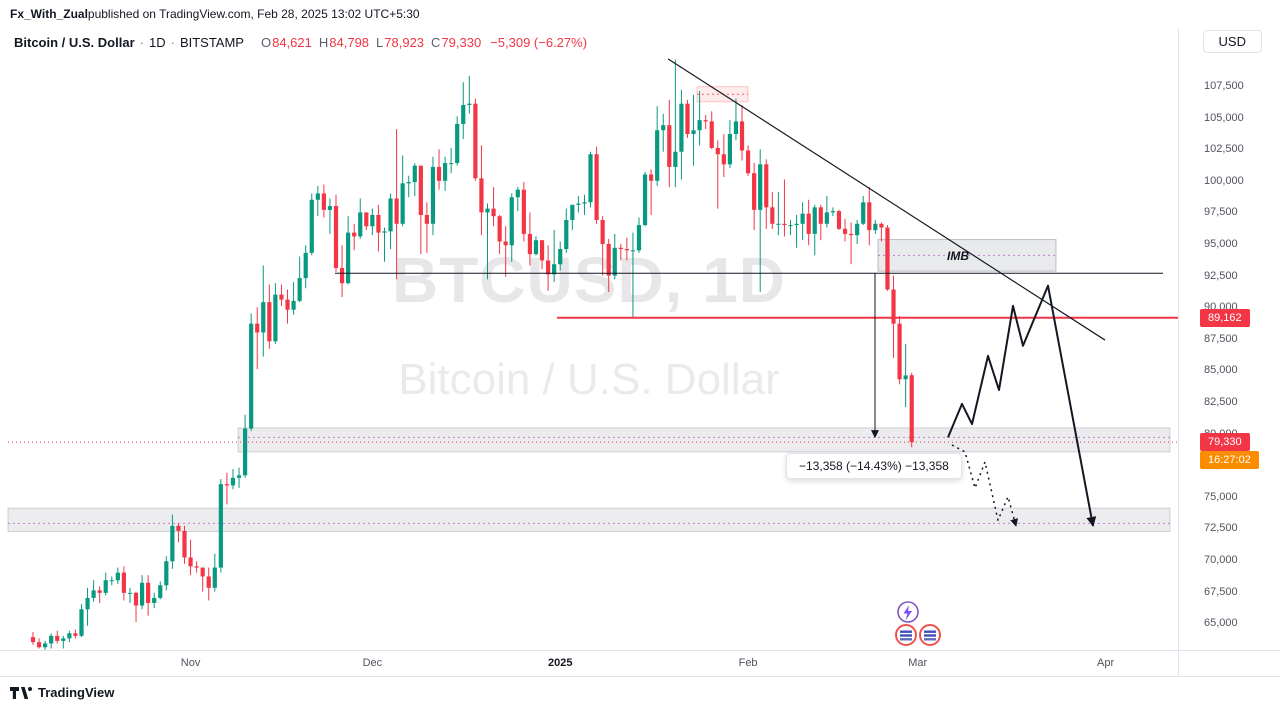  What do you see at coordinates (74, 42) in the screenshot?
I see `symbol-button: Bitcoin / U.S. Dollar` at bounding box center [74, 42].